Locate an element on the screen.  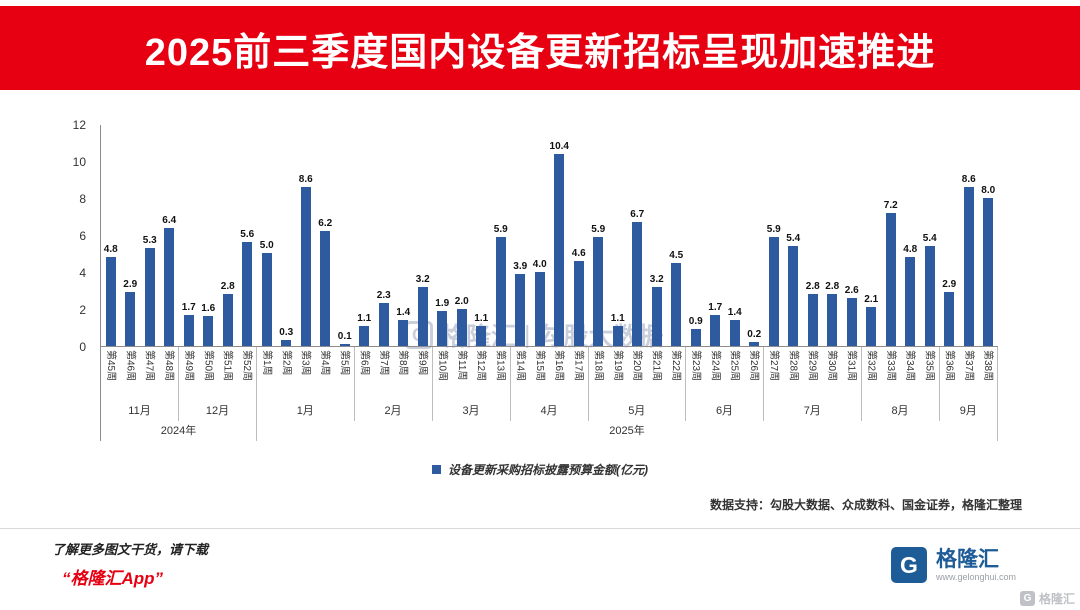
bar-value-label: 6.4 is located at coordinates (169, 220).